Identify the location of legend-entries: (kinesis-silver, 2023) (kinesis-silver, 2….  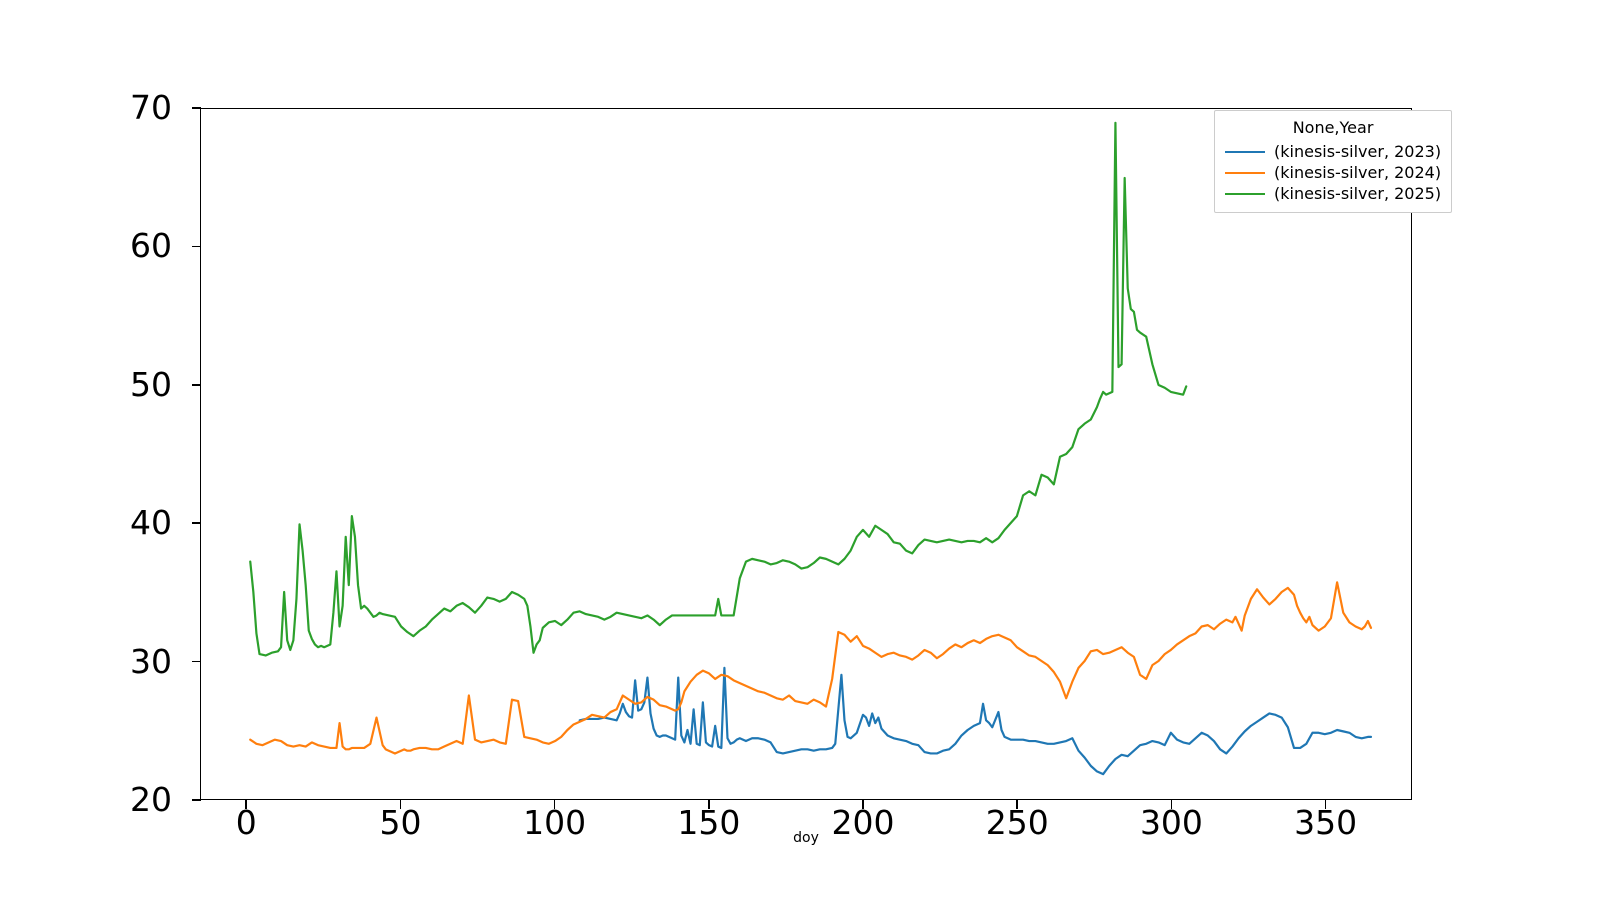
(1333, 172).